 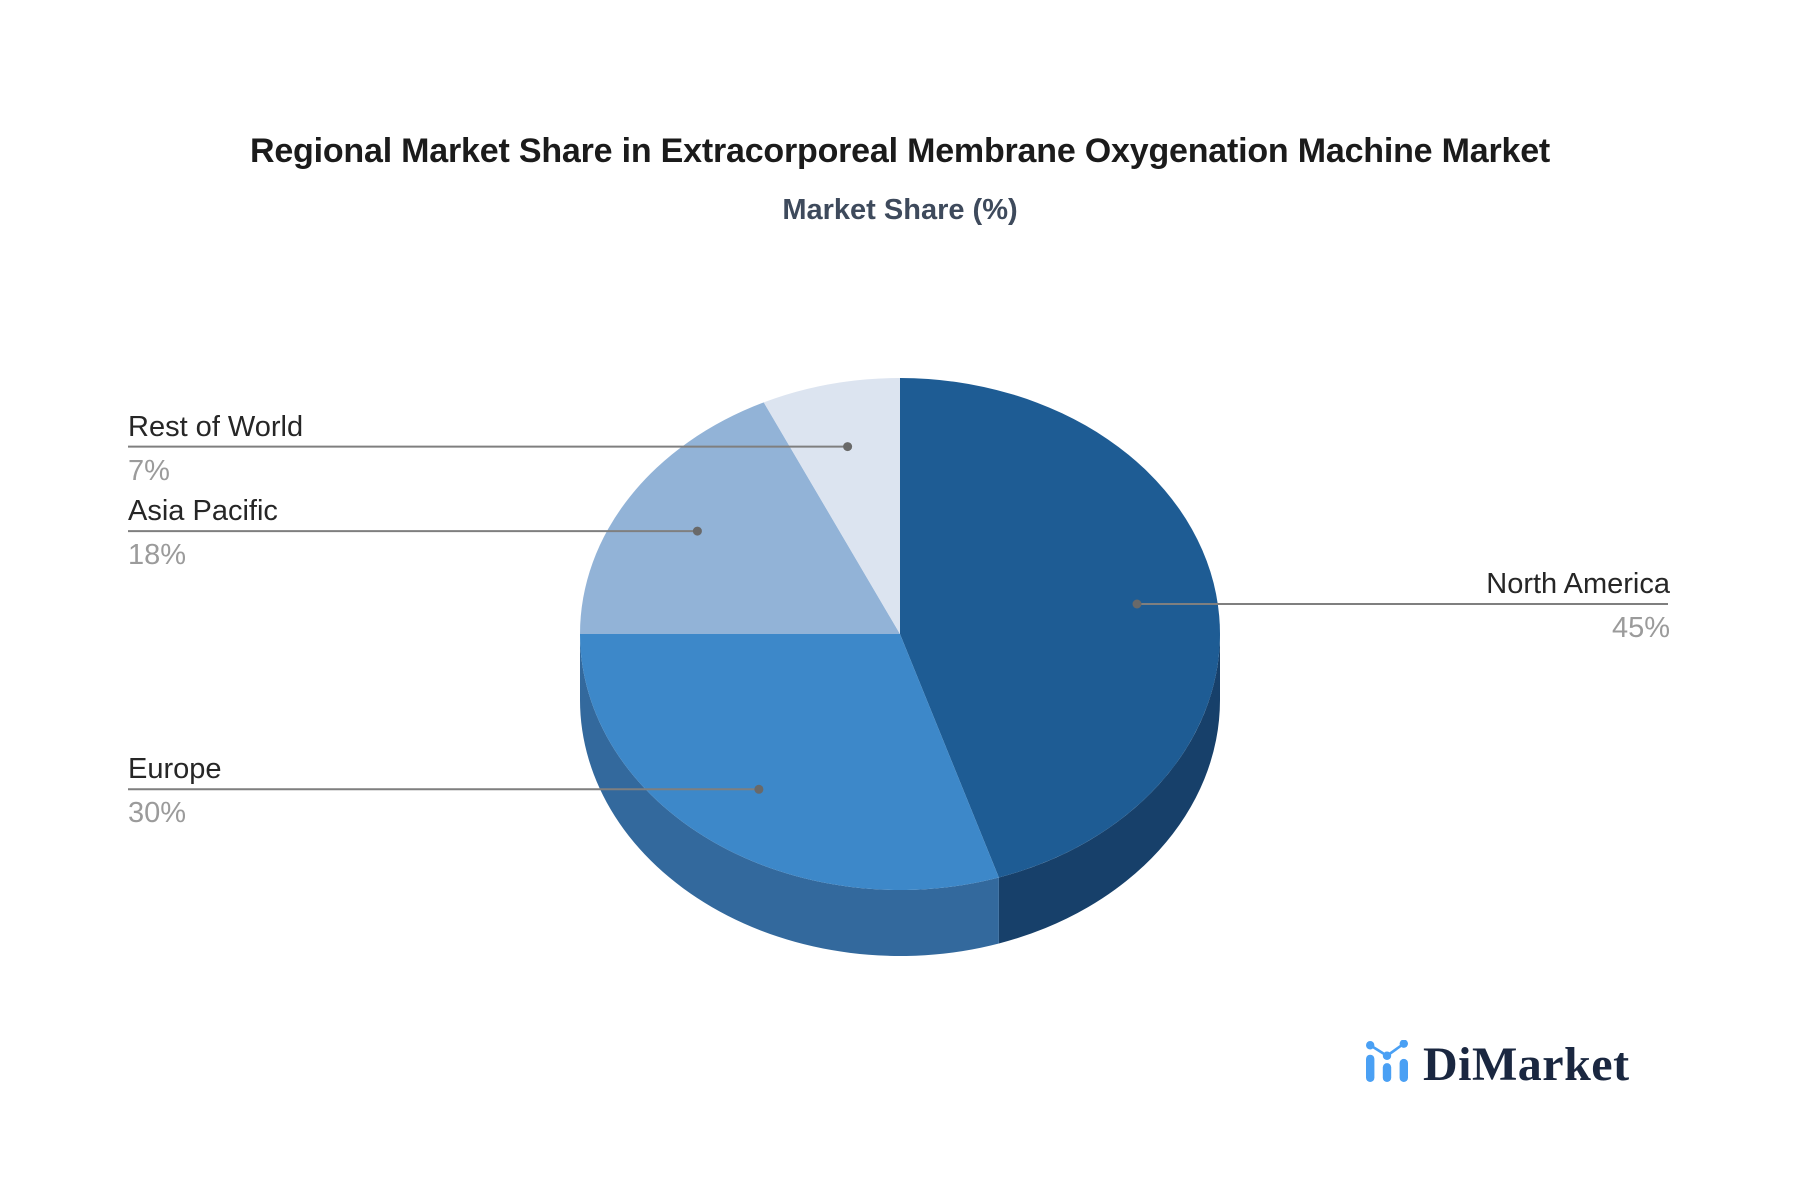 I want to click on callout-value: 45%, so click(x=1640, y=627).